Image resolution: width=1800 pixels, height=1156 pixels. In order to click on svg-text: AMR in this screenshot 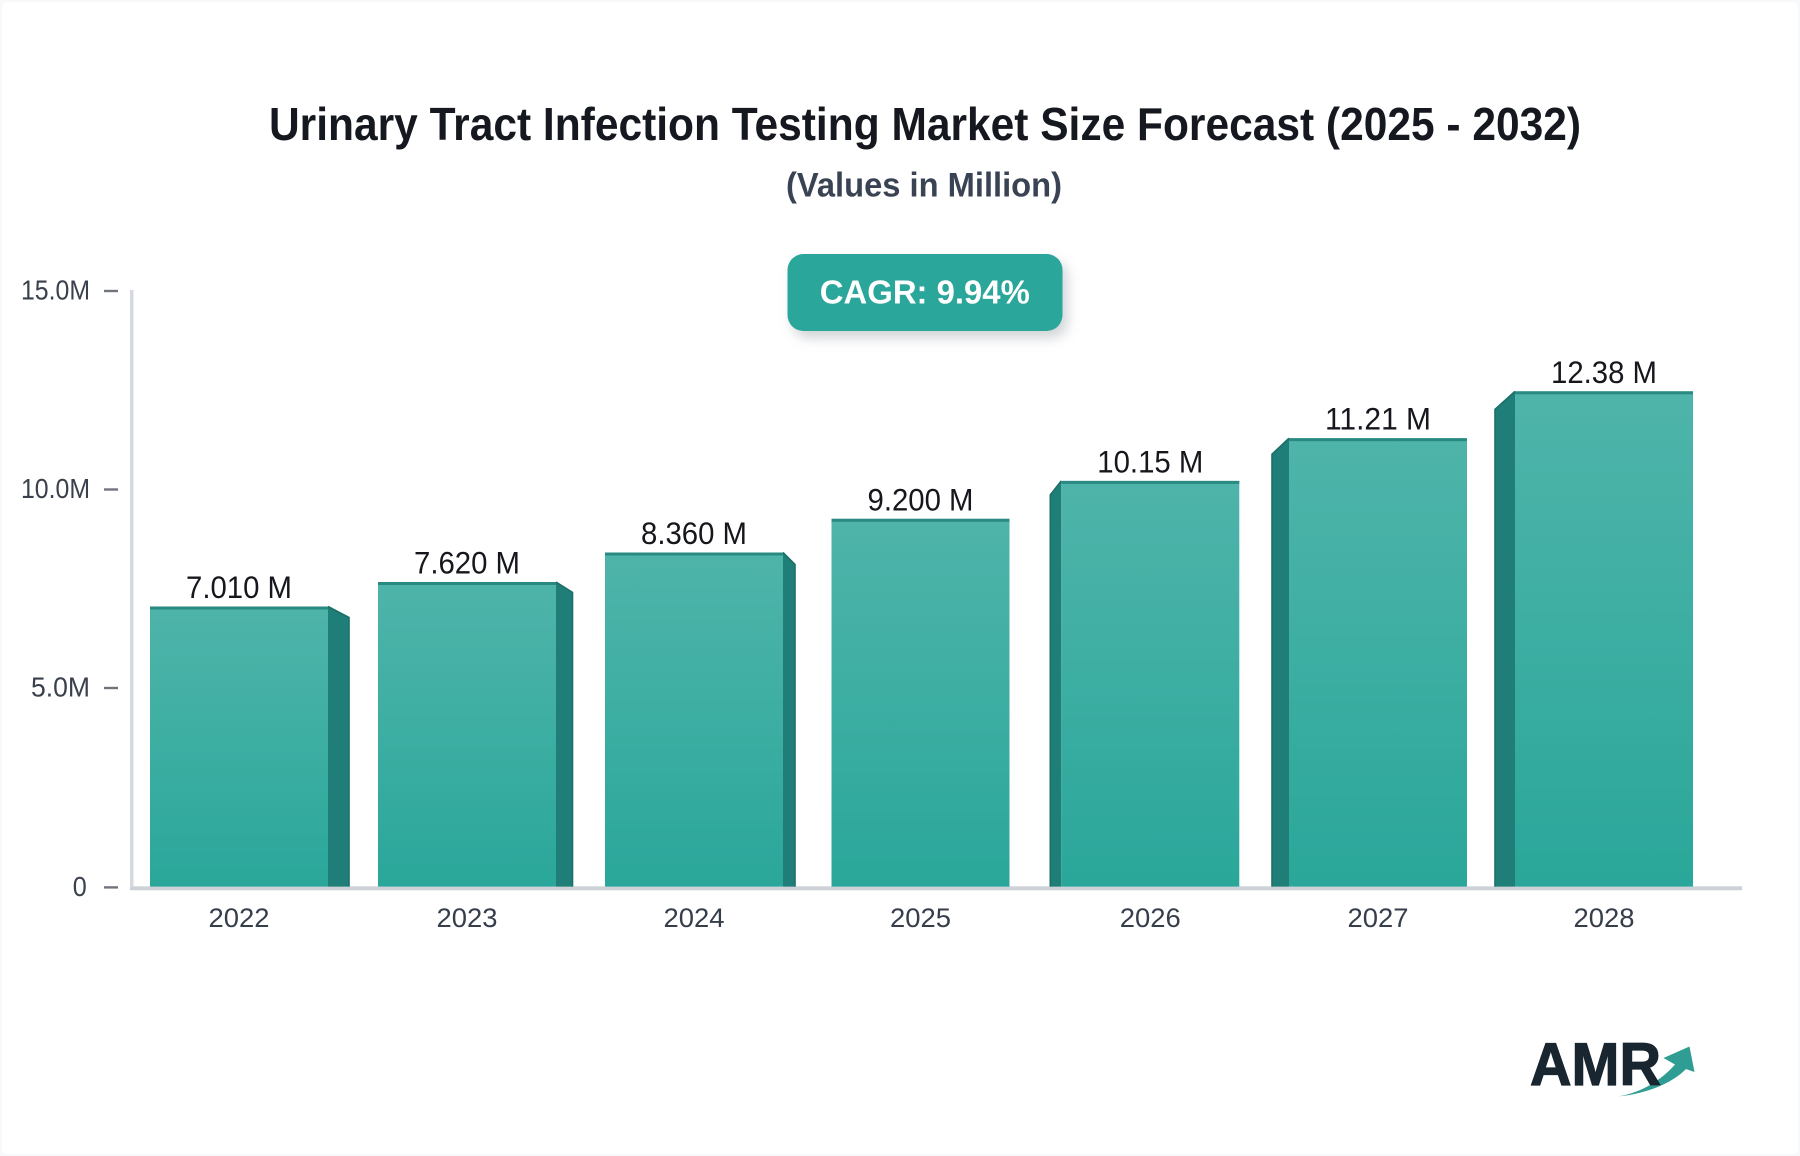, I will do `click(1595, 1064)`.